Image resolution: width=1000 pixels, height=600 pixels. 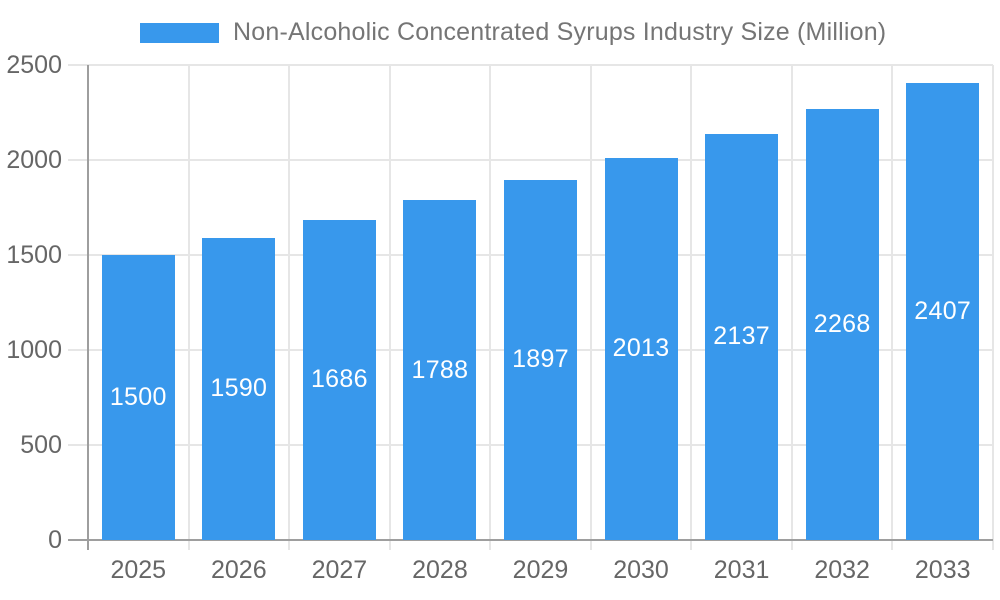 I want to click on bar-value-label: 1686, so click(x=339, y=379).